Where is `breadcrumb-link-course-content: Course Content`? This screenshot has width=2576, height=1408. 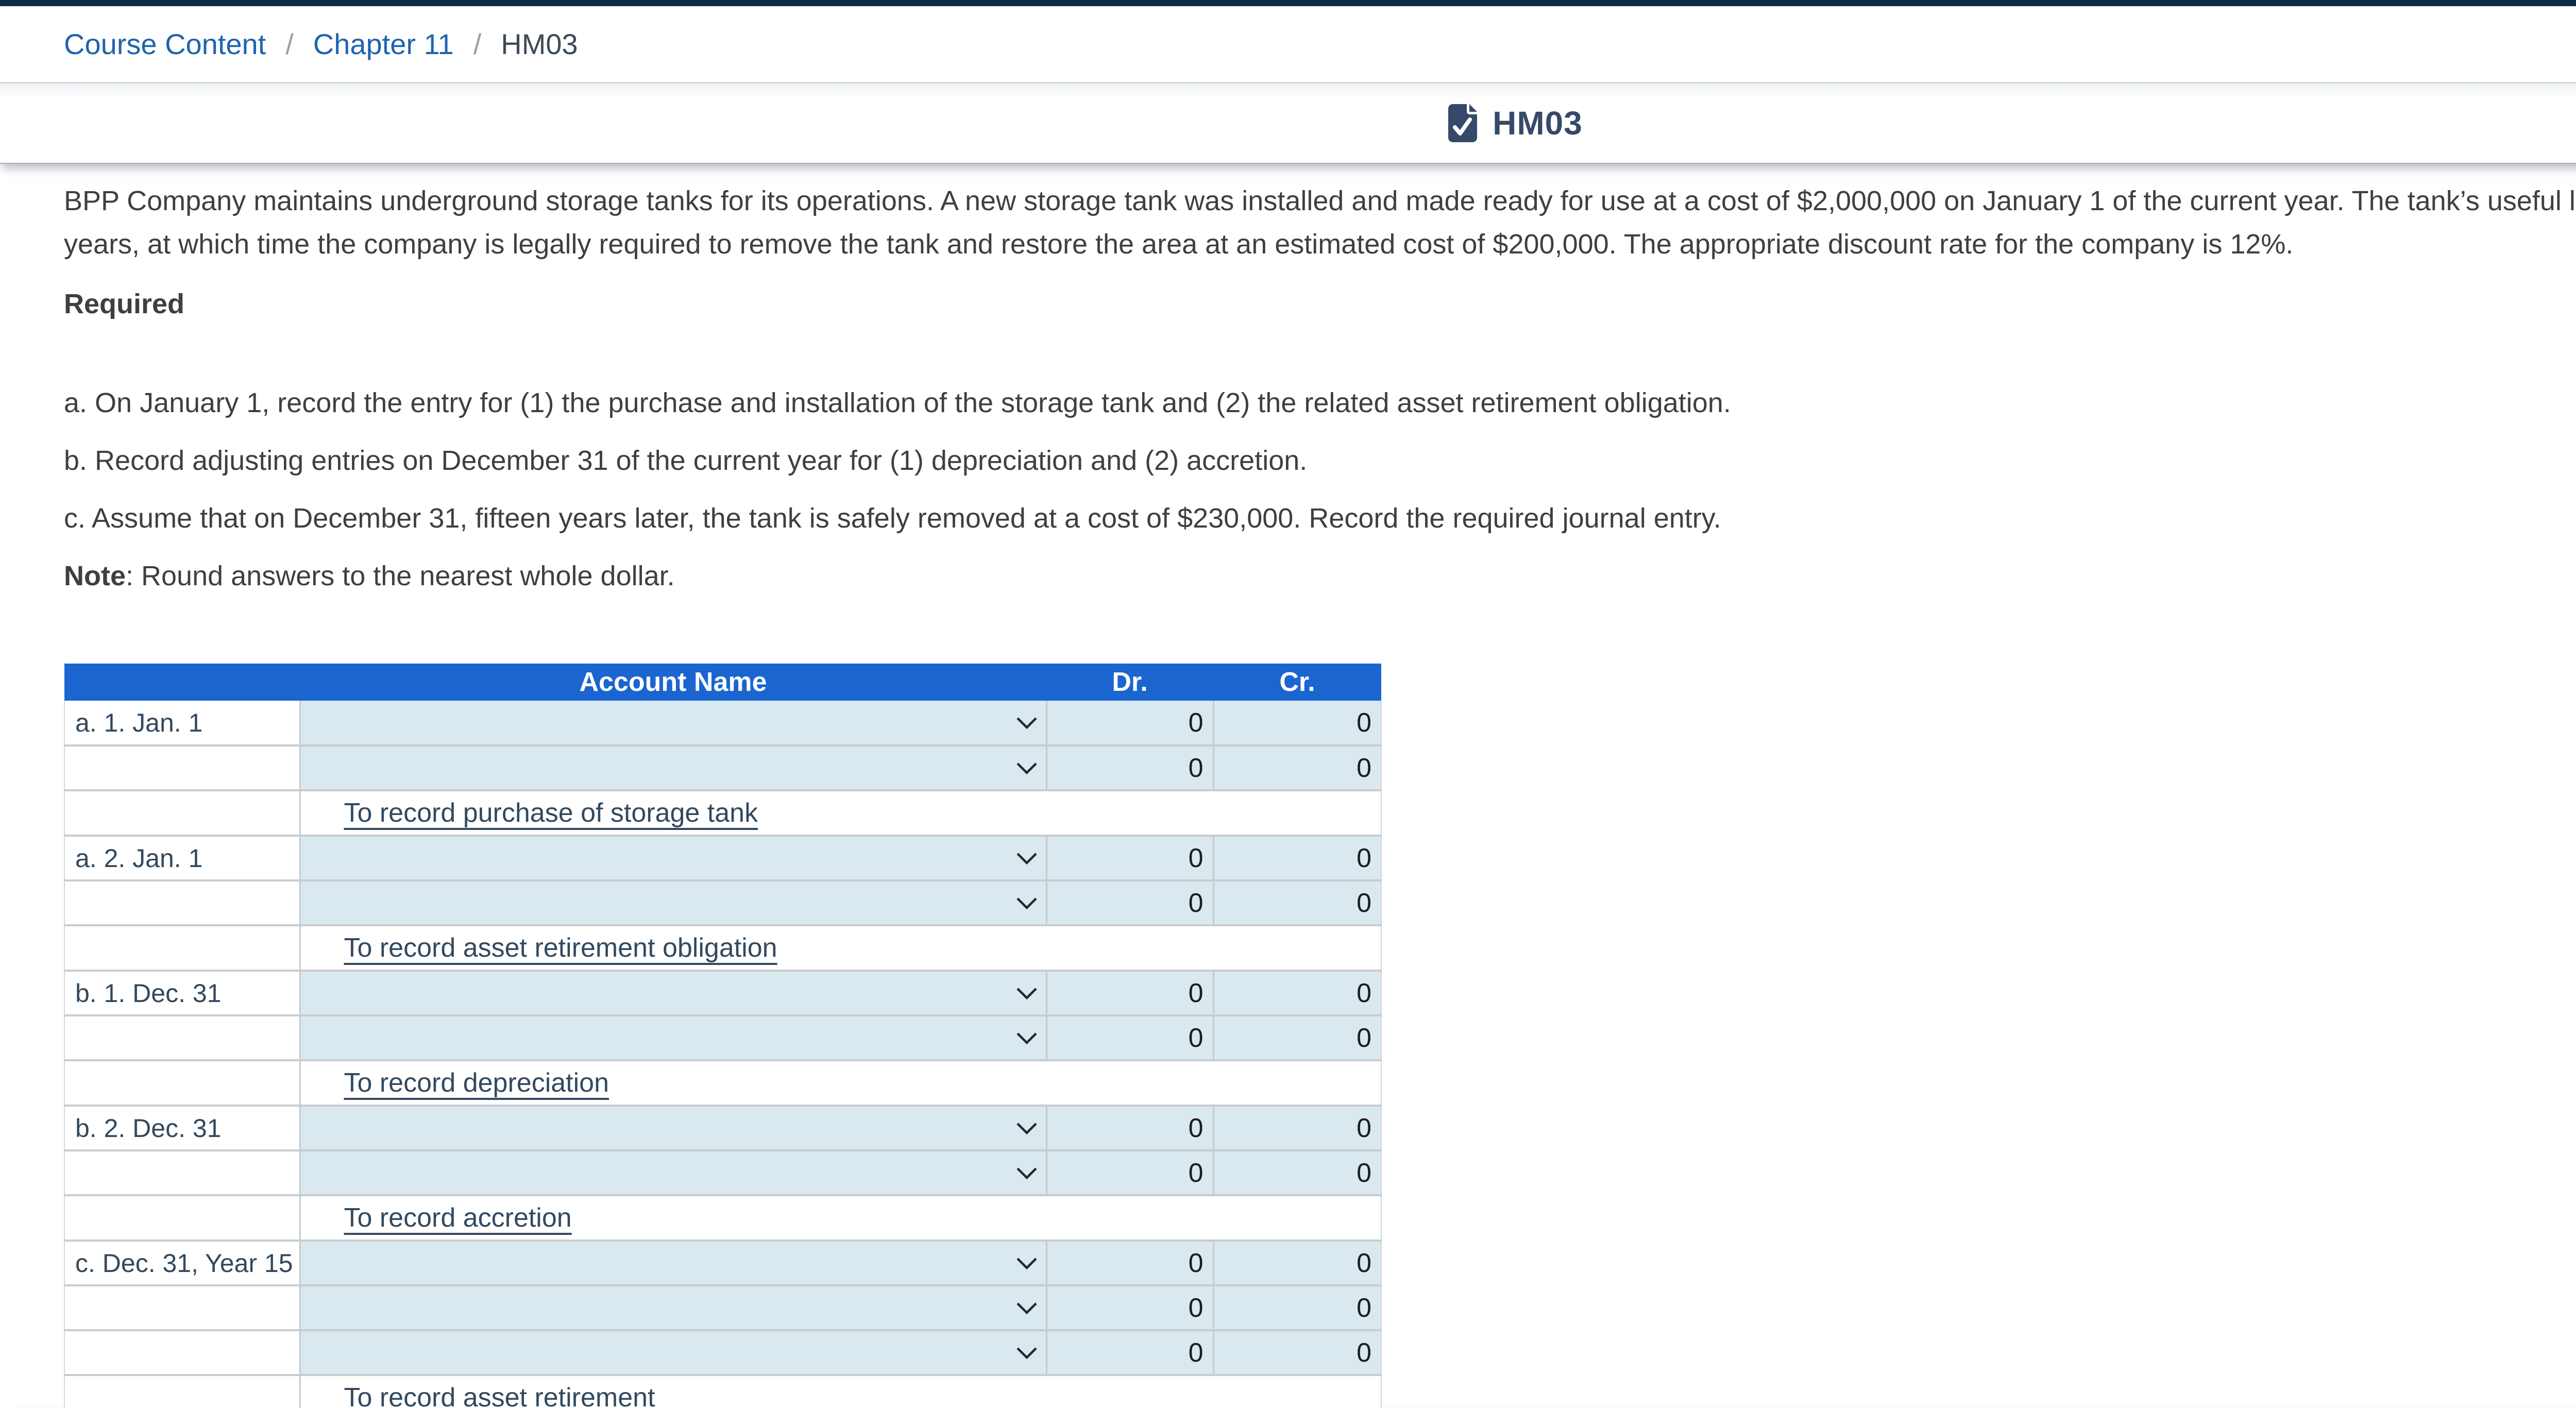
breadcrumb-link-course-content: Course Content is located at coordinates (165, 44).